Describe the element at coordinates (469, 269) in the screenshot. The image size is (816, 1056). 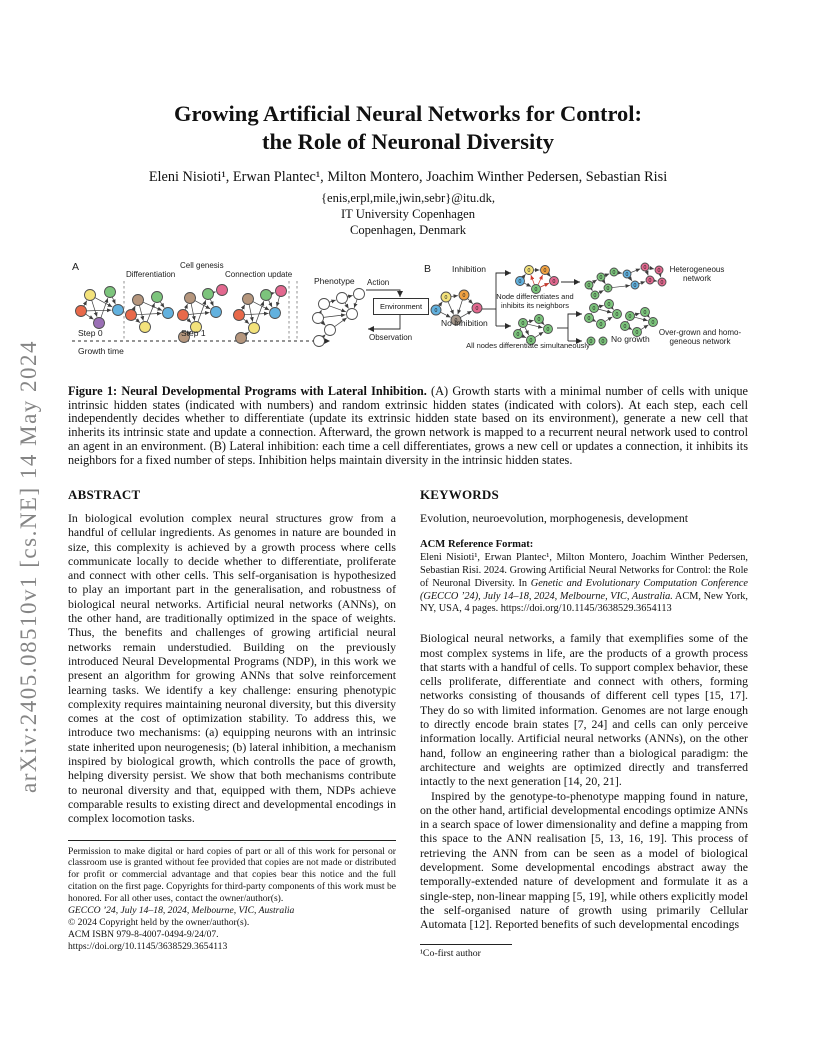
I see `inhibition-label: Inhibition` at that location.